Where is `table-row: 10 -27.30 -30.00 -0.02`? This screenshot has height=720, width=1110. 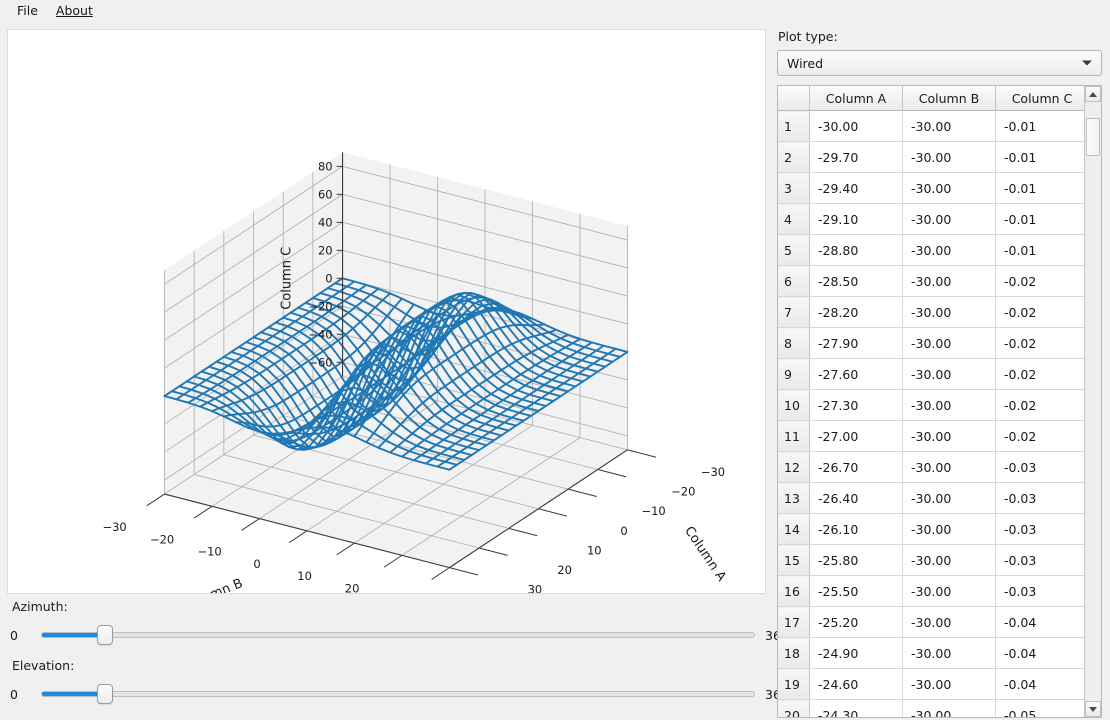 table-row: 10 -27.30 -30.00 -0.02 is located at coordinates (933, 405).